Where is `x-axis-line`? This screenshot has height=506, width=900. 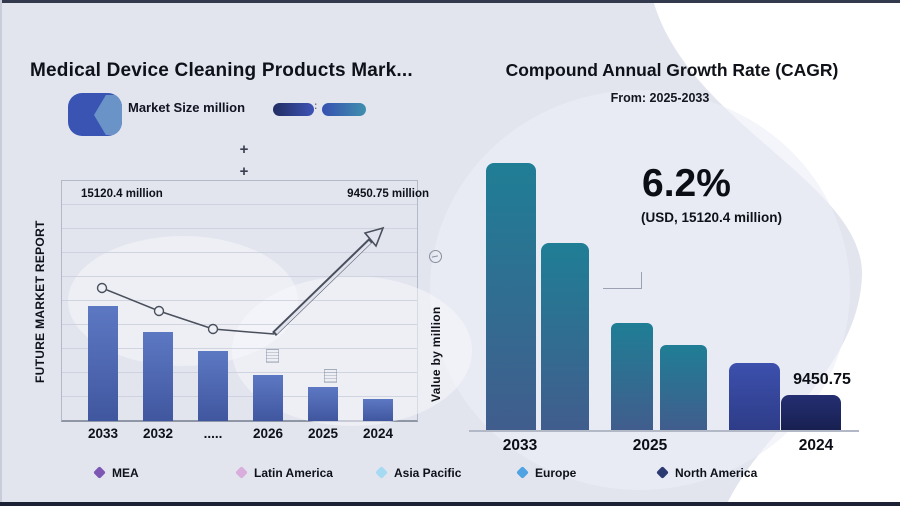 x-axis-line is located at coordinates (664, 431).